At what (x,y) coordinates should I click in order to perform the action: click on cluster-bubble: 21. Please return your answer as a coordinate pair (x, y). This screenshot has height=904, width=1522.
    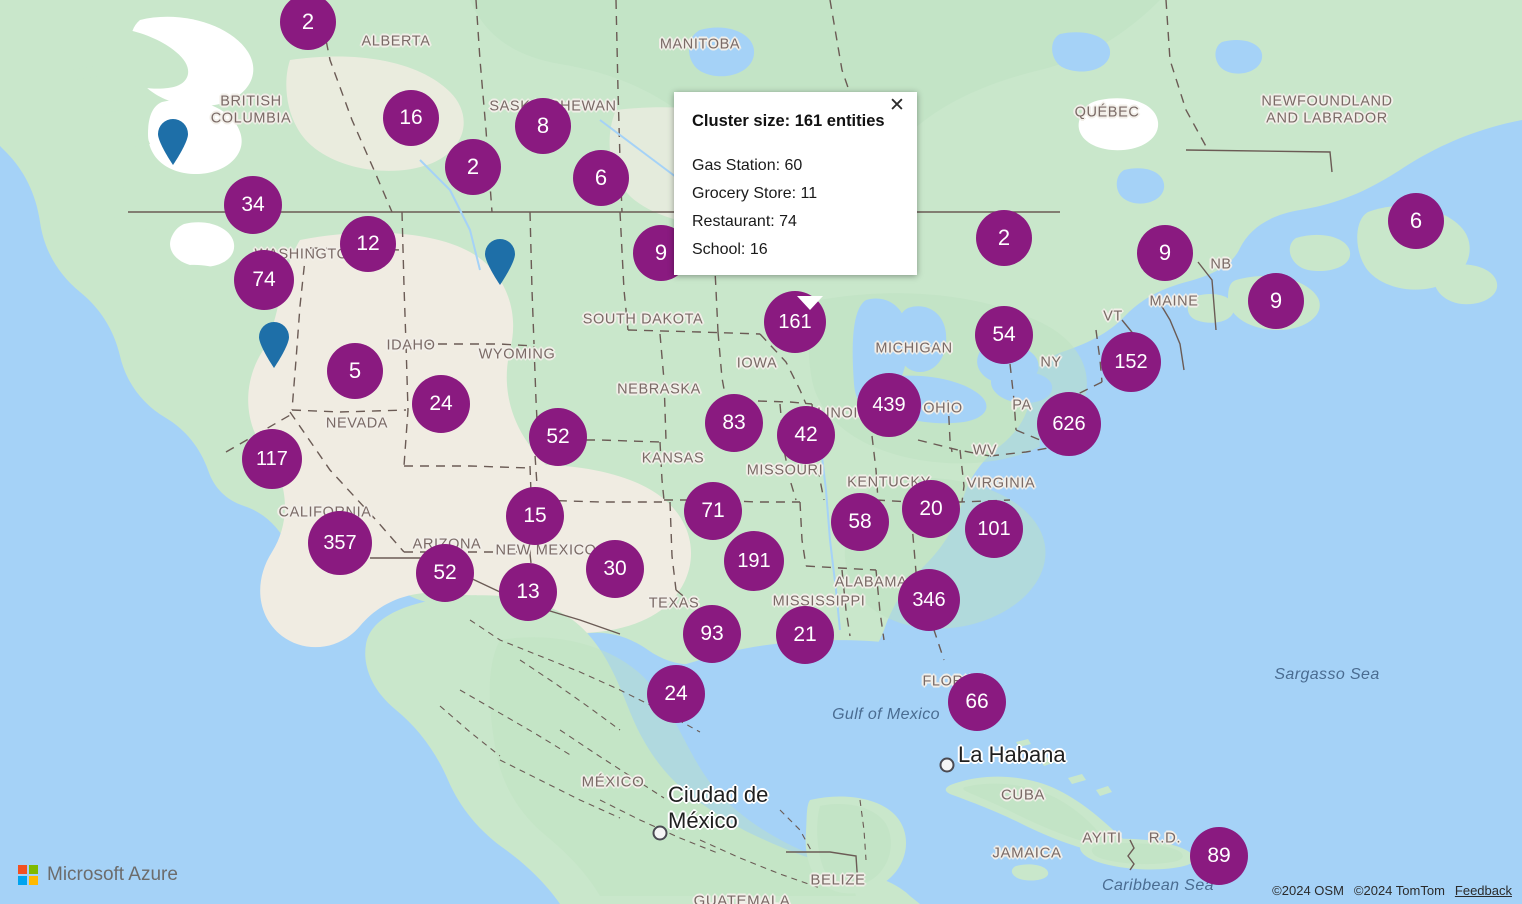
    Looking at the image, I should click on (805, 635).